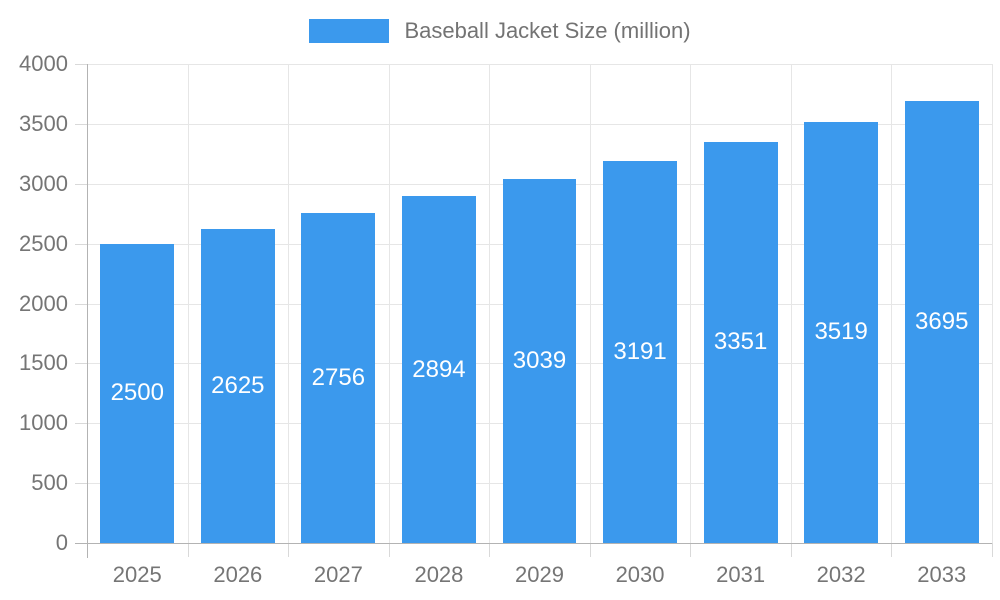 The image size is (1000, 600). I want to click on legend: Baseball Jacket Size (million), so click(500, 31).